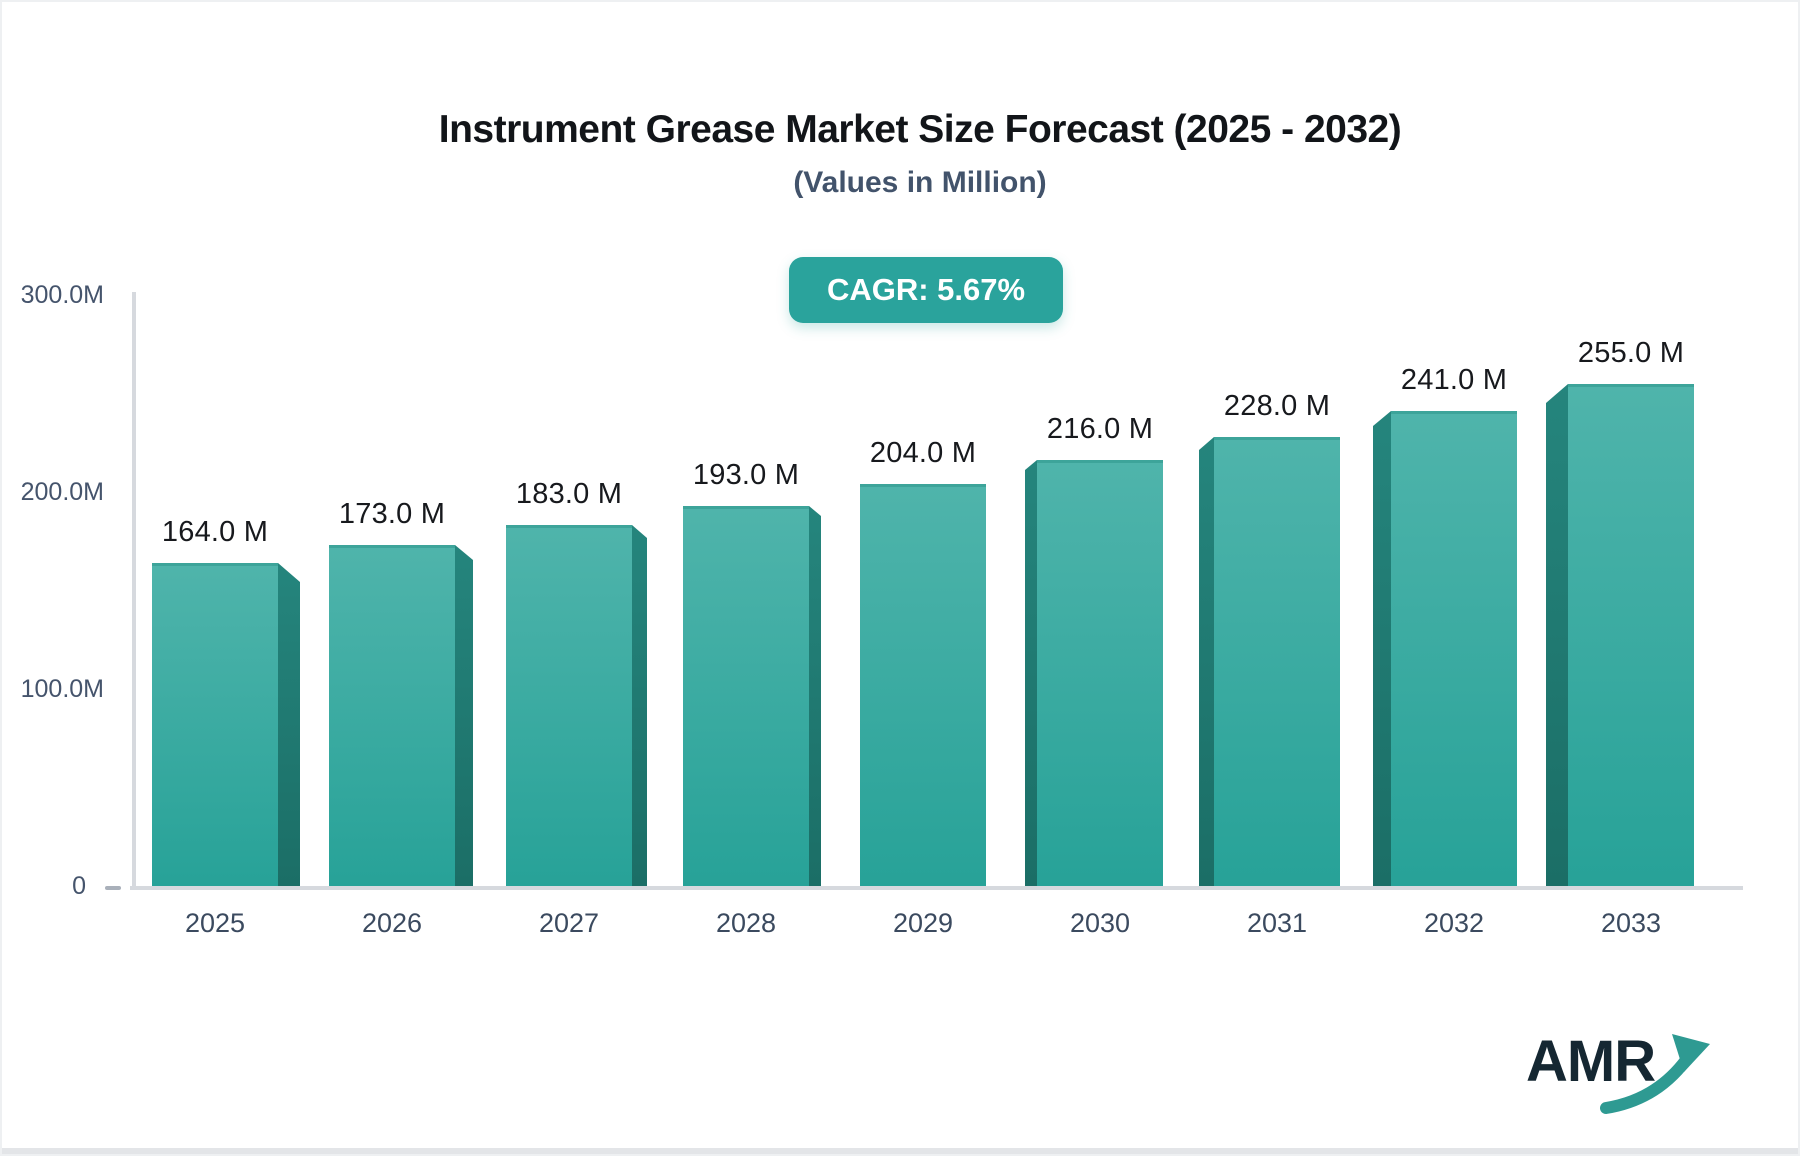 The height and width of the screenshot is (1156, 1800). I want to click on bar-side-2031, so click(1206, 661).